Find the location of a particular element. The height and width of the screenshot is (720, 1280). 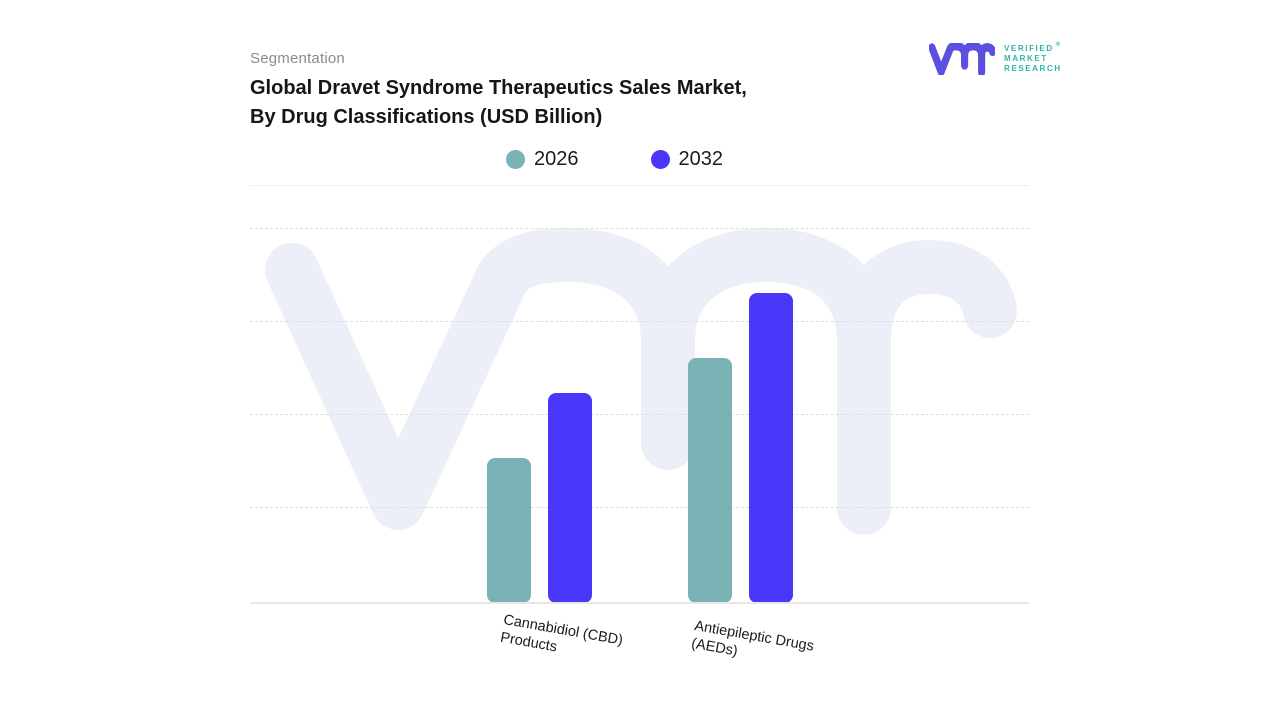

legend-item-2026: 2026 is located at coordinates (542, 159).